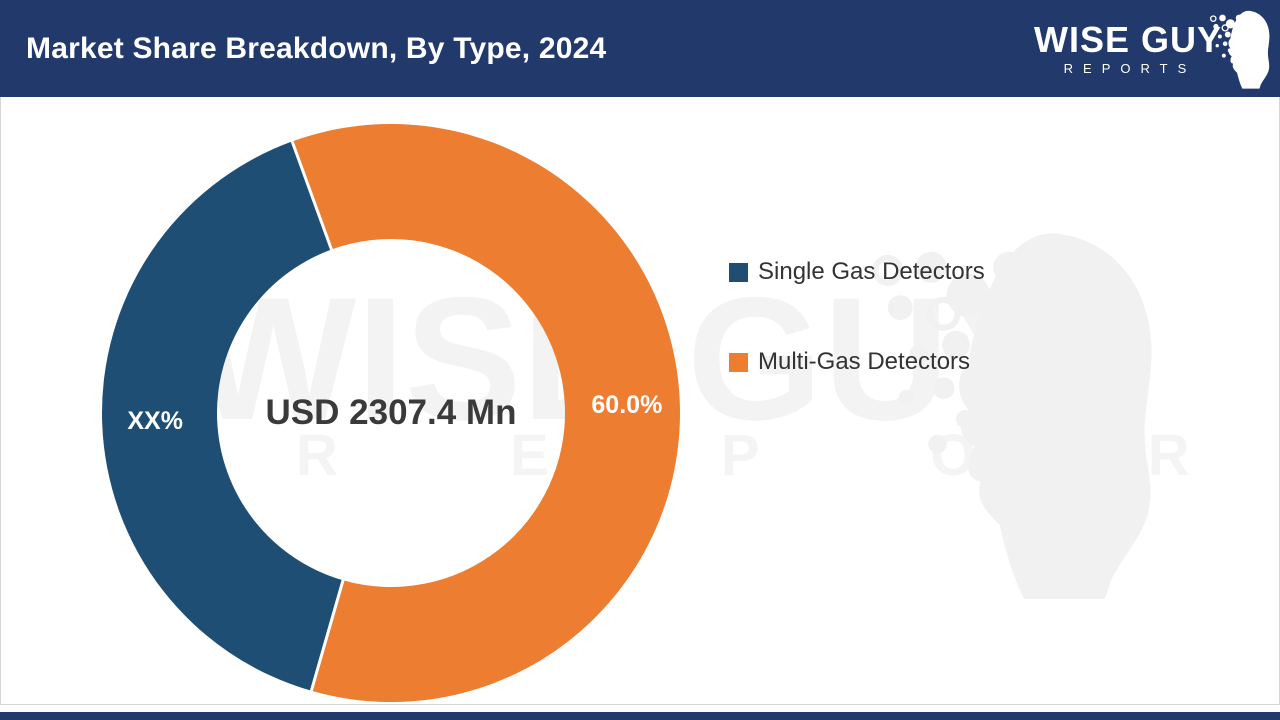  I want to click on chart-legend: Single Gas Detectors Multi-Gas Detectors, so click(857, 350).